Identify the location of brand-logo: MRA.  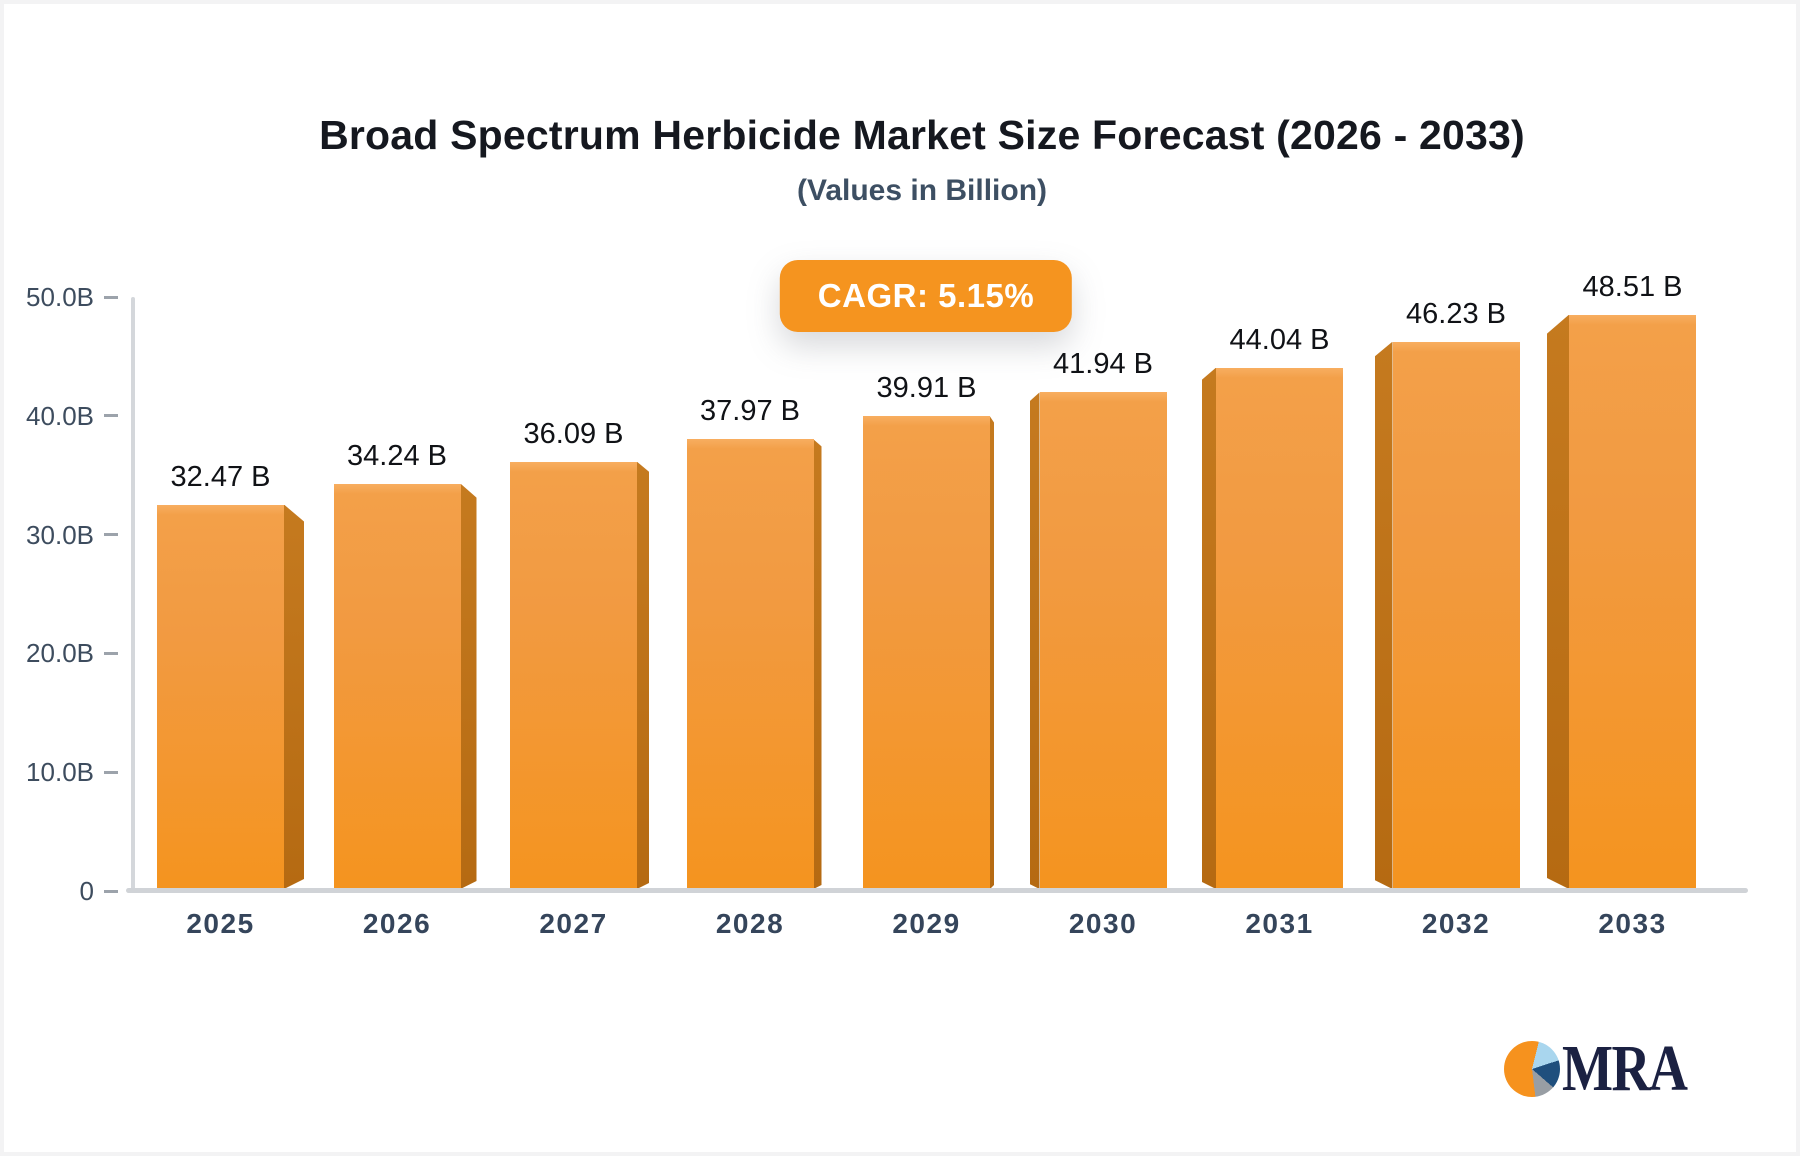
(1609, 1068).